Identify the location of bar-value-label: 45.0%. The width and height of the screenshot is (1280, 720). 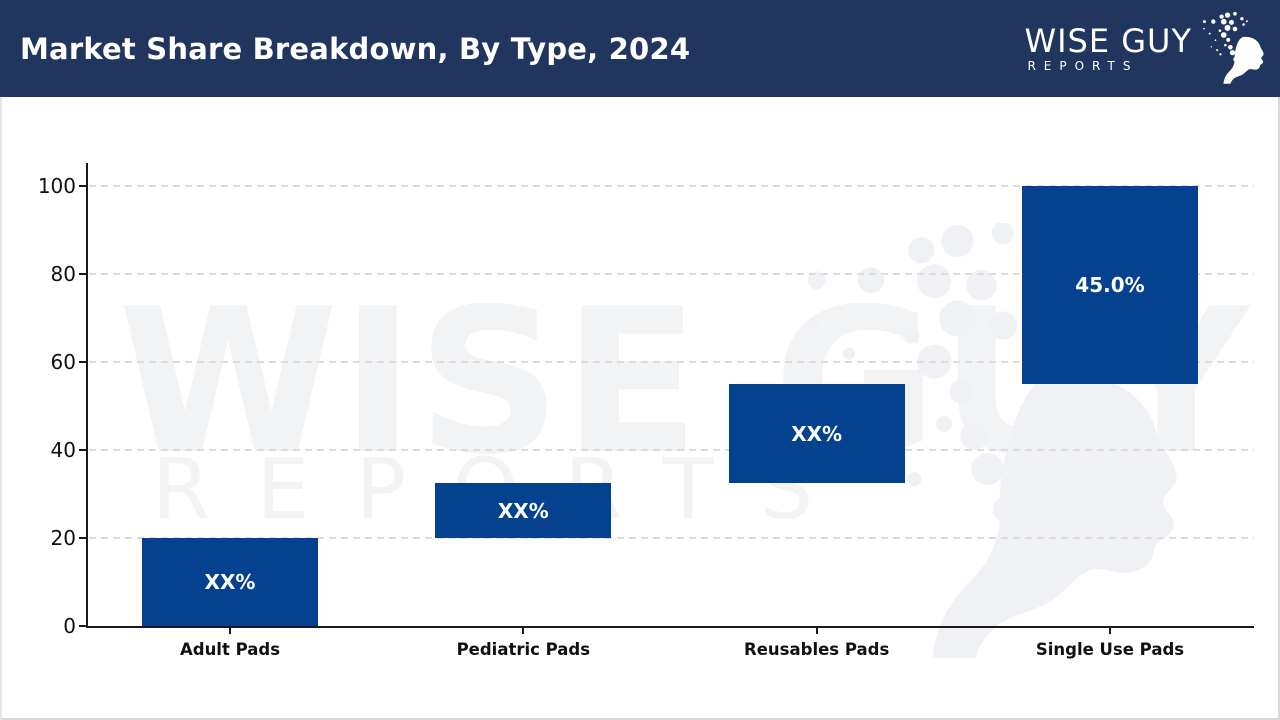
(1110, 285).